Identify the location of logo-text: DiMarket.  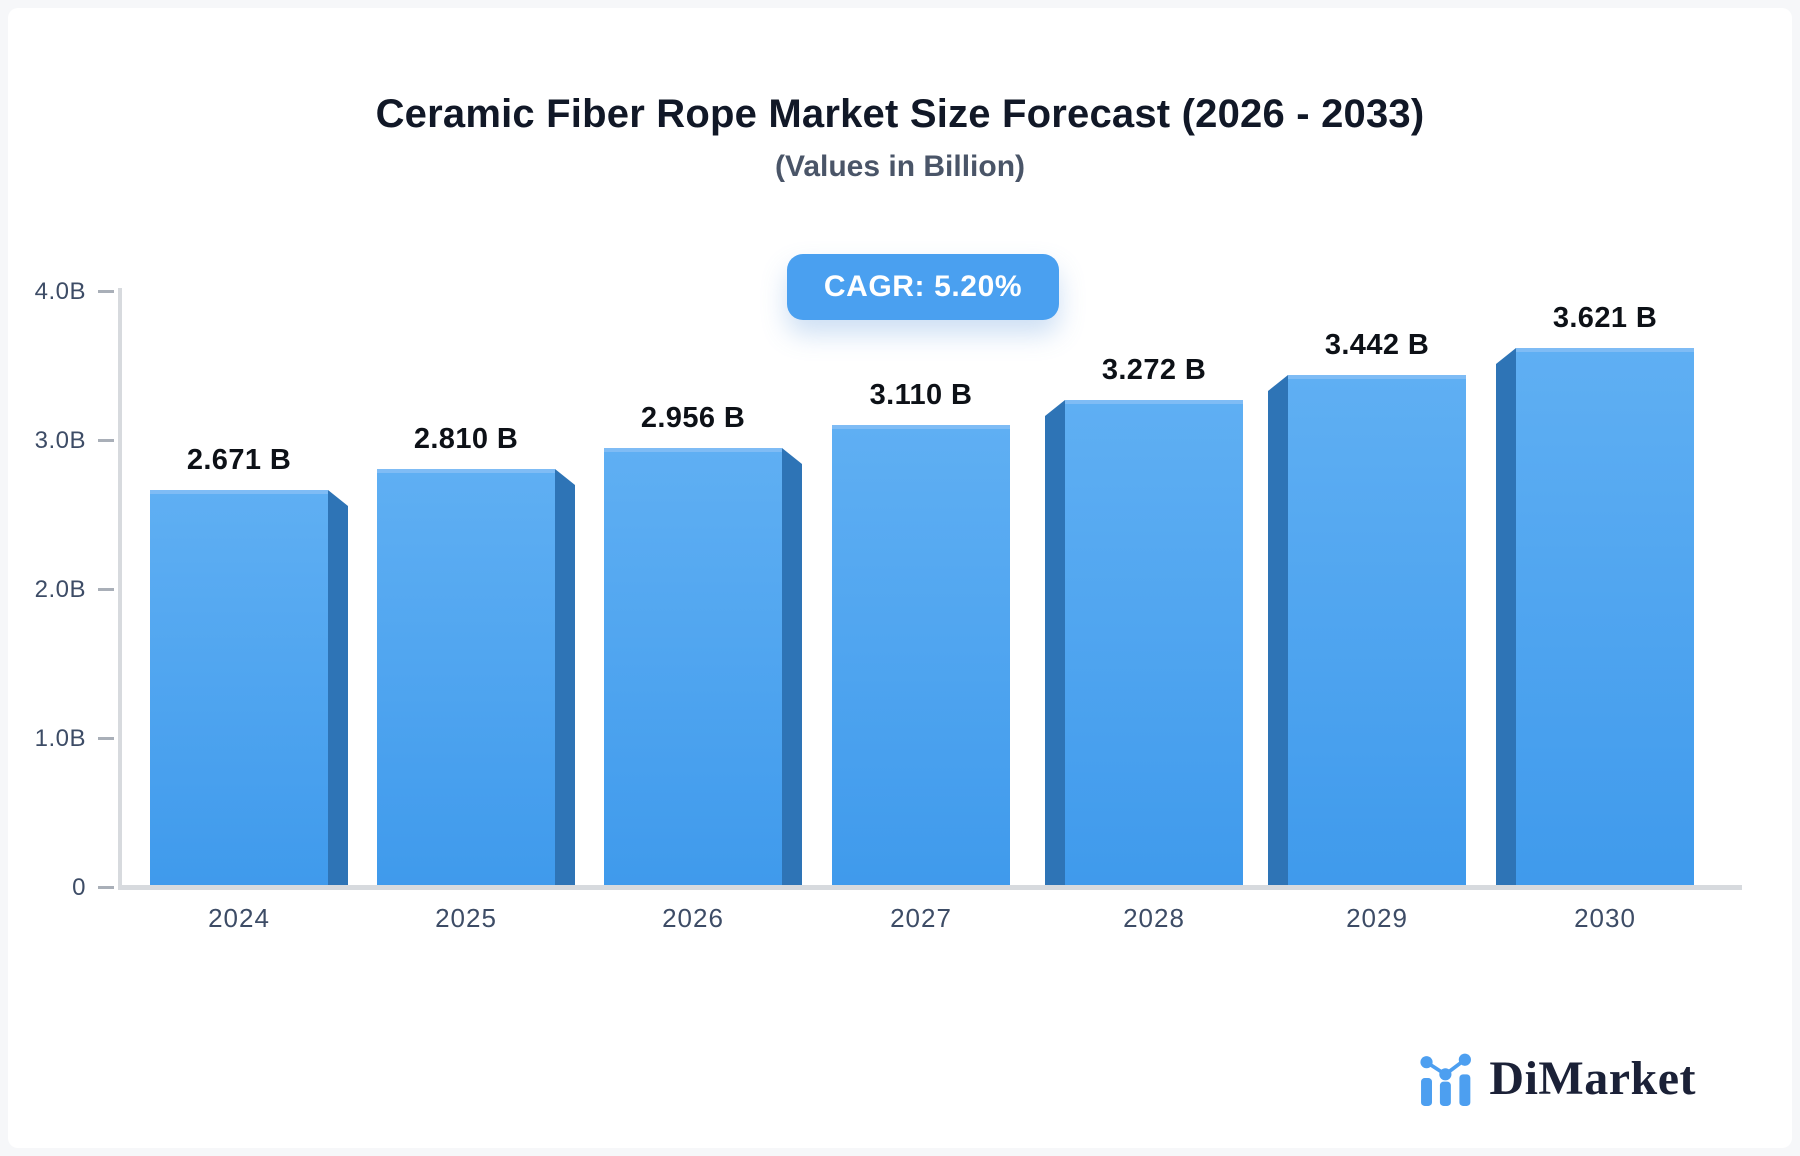
(1592, 1078).